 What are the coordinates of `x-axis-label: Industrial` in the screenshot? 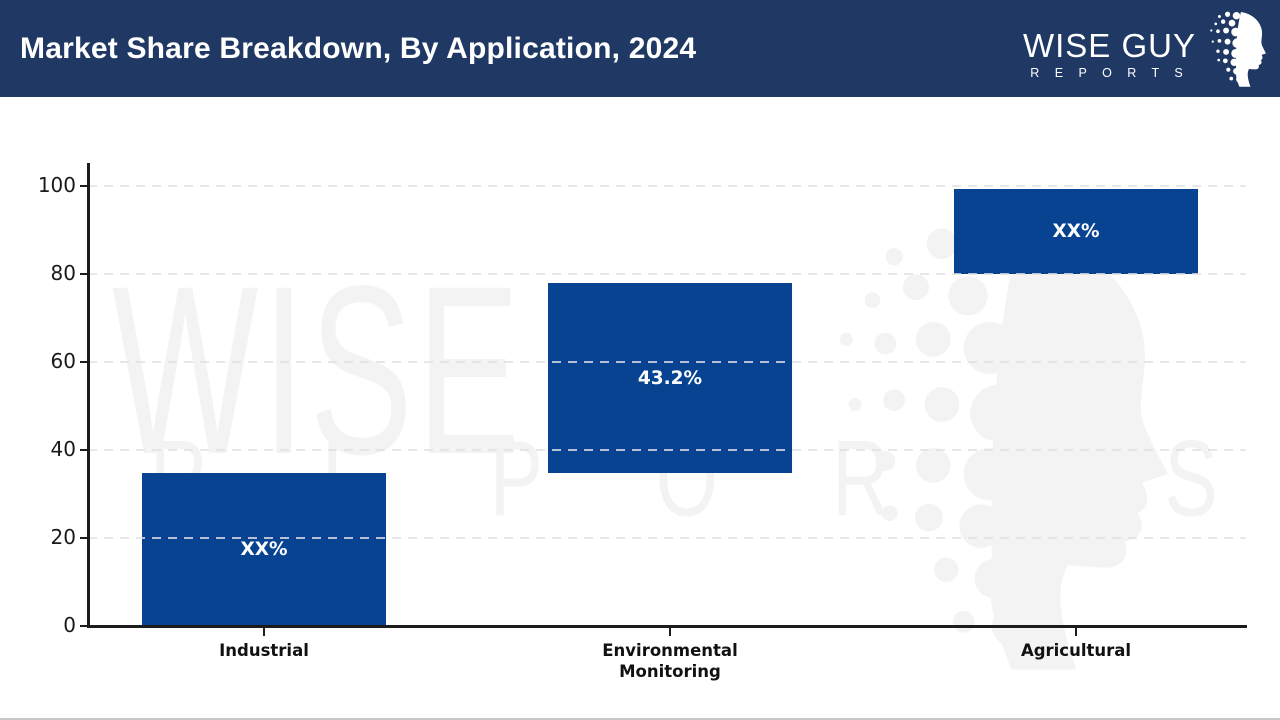 It's located at (264, 650).